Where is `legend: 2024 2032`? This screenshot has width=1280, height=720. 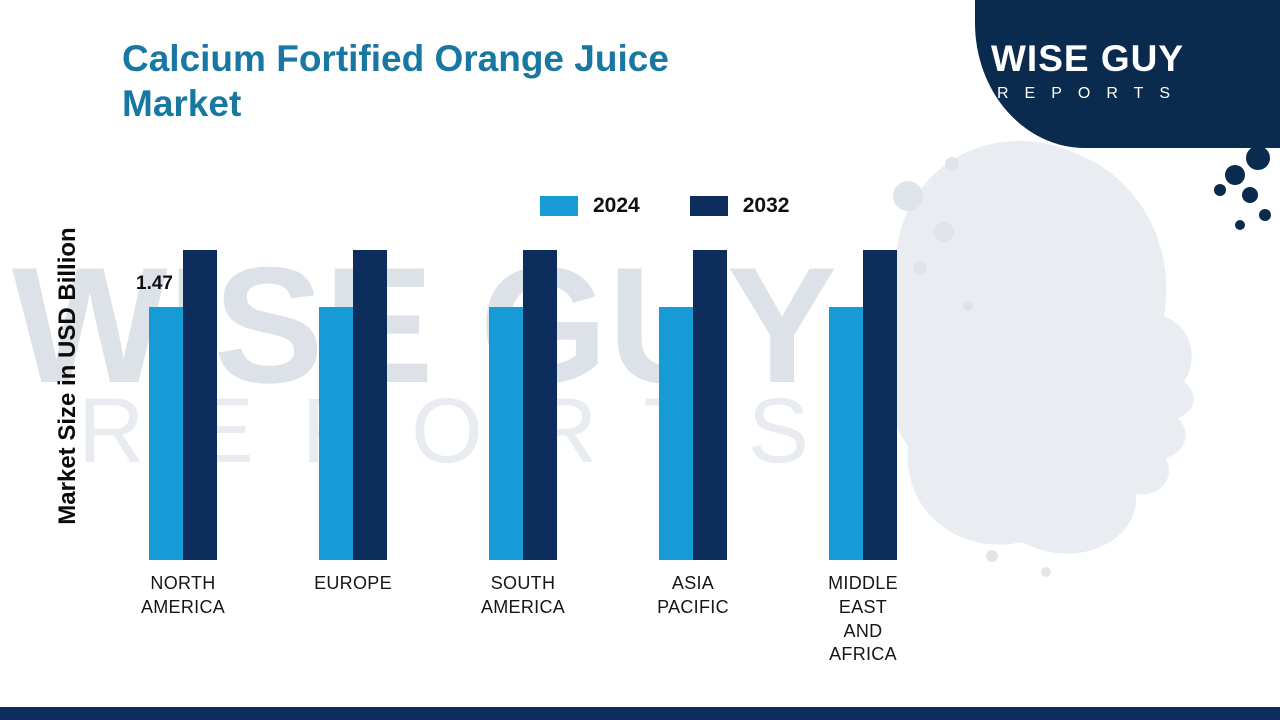 legend: 2024 2032 is located at coordinates (664, 206).